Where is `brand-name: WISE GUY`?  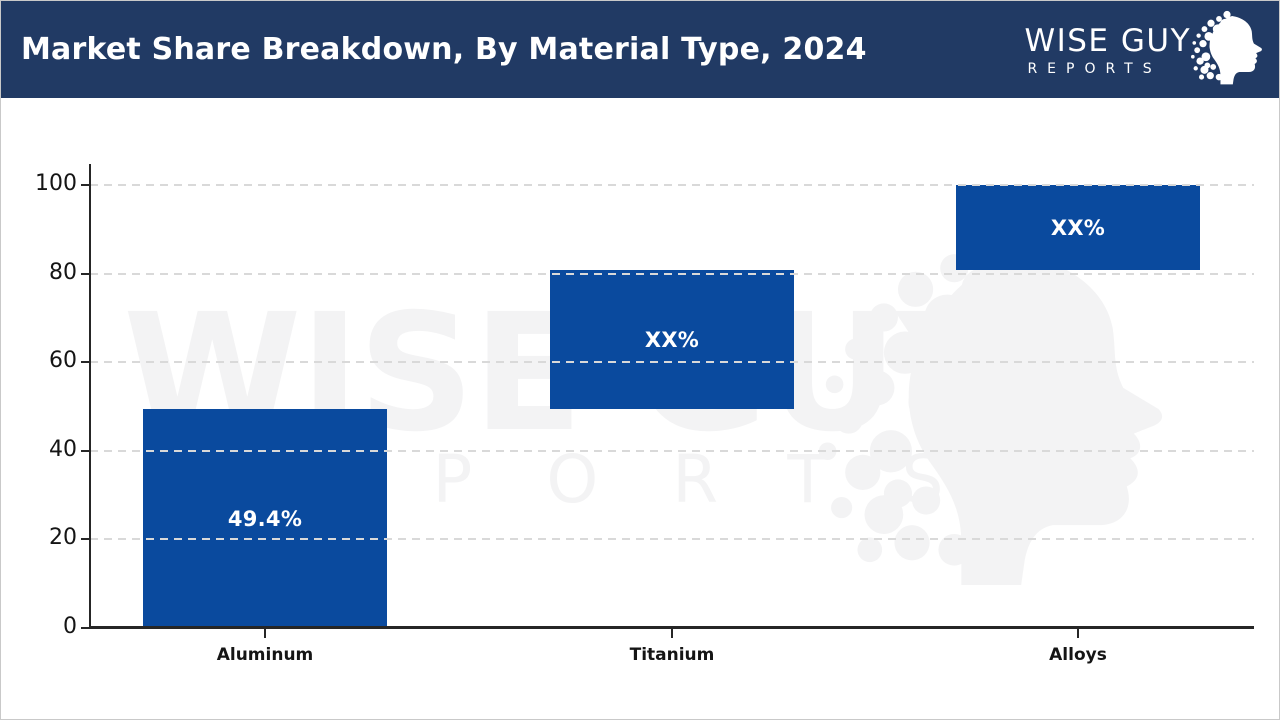 brand-name: WISE GUY is located at coordinates (1107, 41).